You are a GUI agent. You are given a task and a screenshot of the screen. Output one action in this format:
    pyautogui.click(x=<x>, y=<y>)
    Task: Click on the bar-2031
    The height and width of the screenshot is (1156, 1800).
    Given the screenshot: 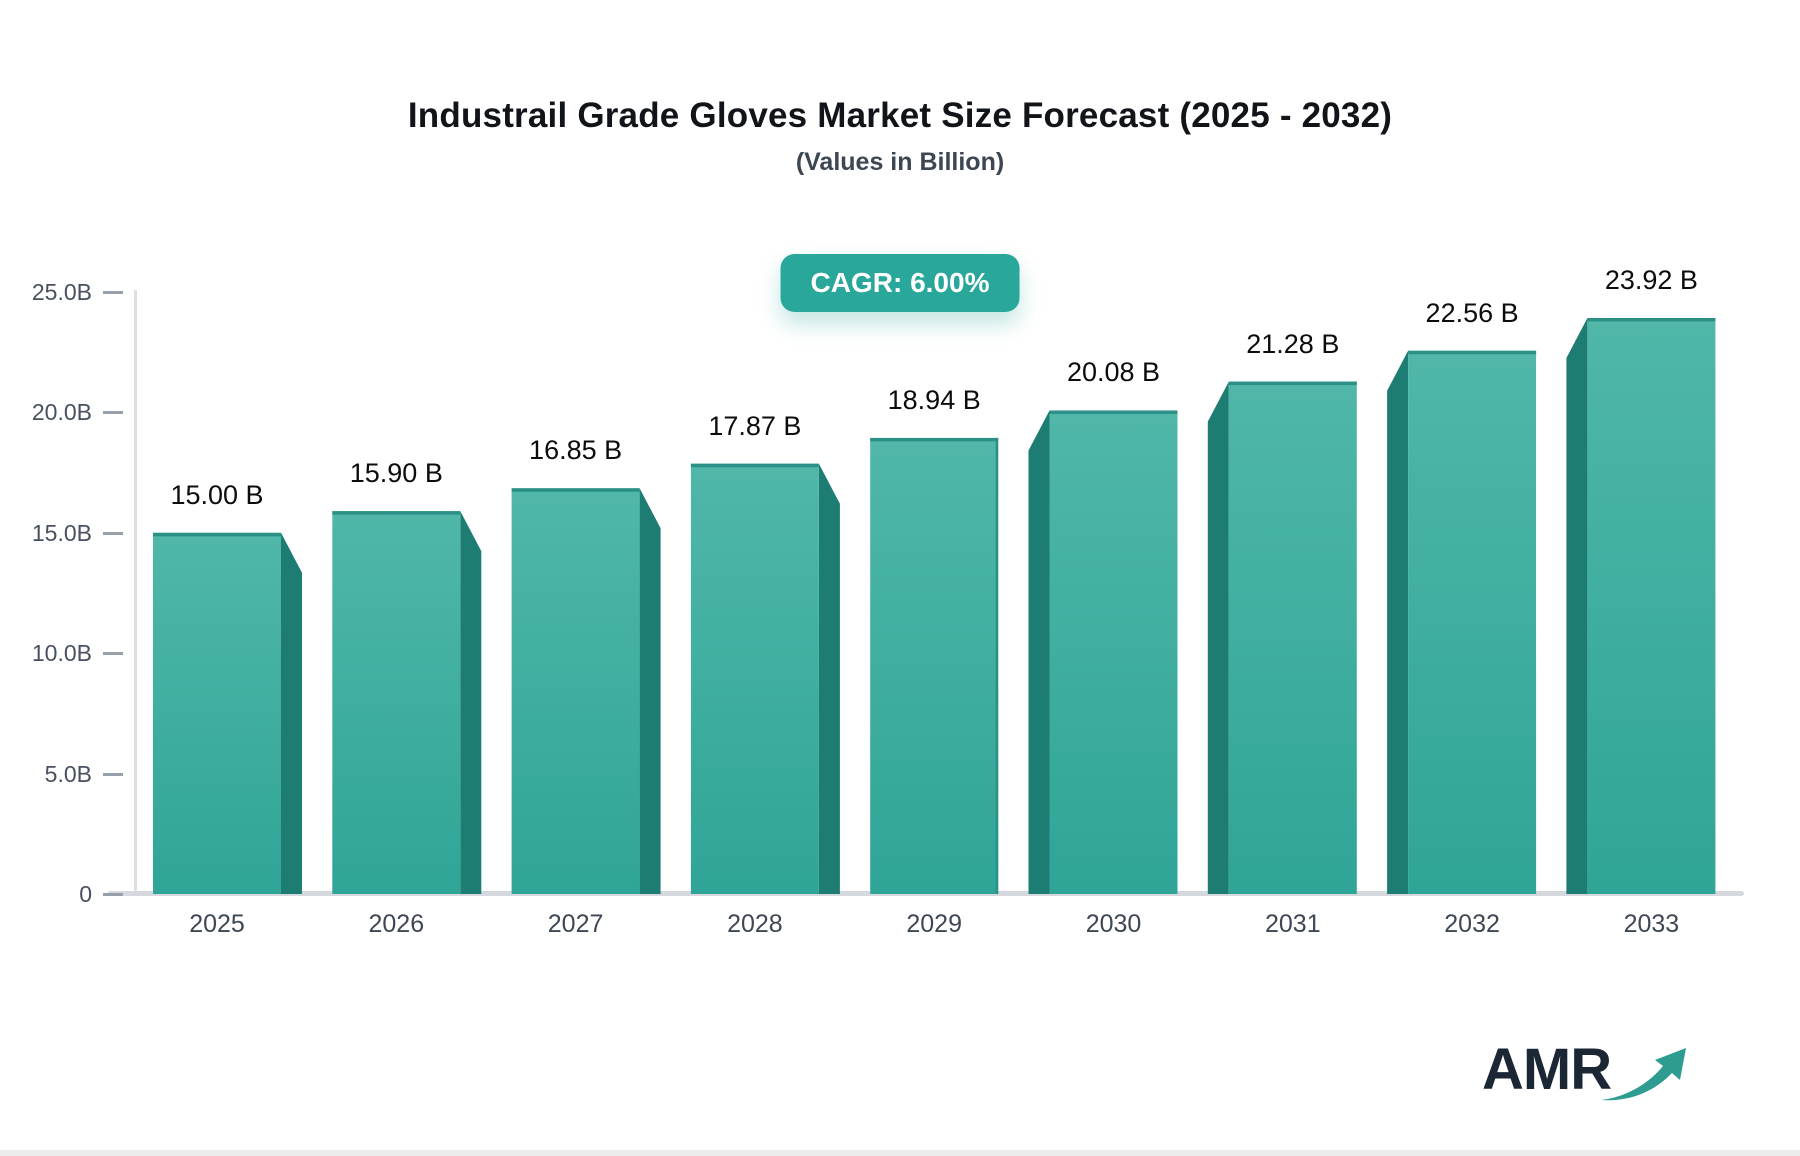 What is the action you would take?
    pyautogui.click(x=1282, y=637)
    